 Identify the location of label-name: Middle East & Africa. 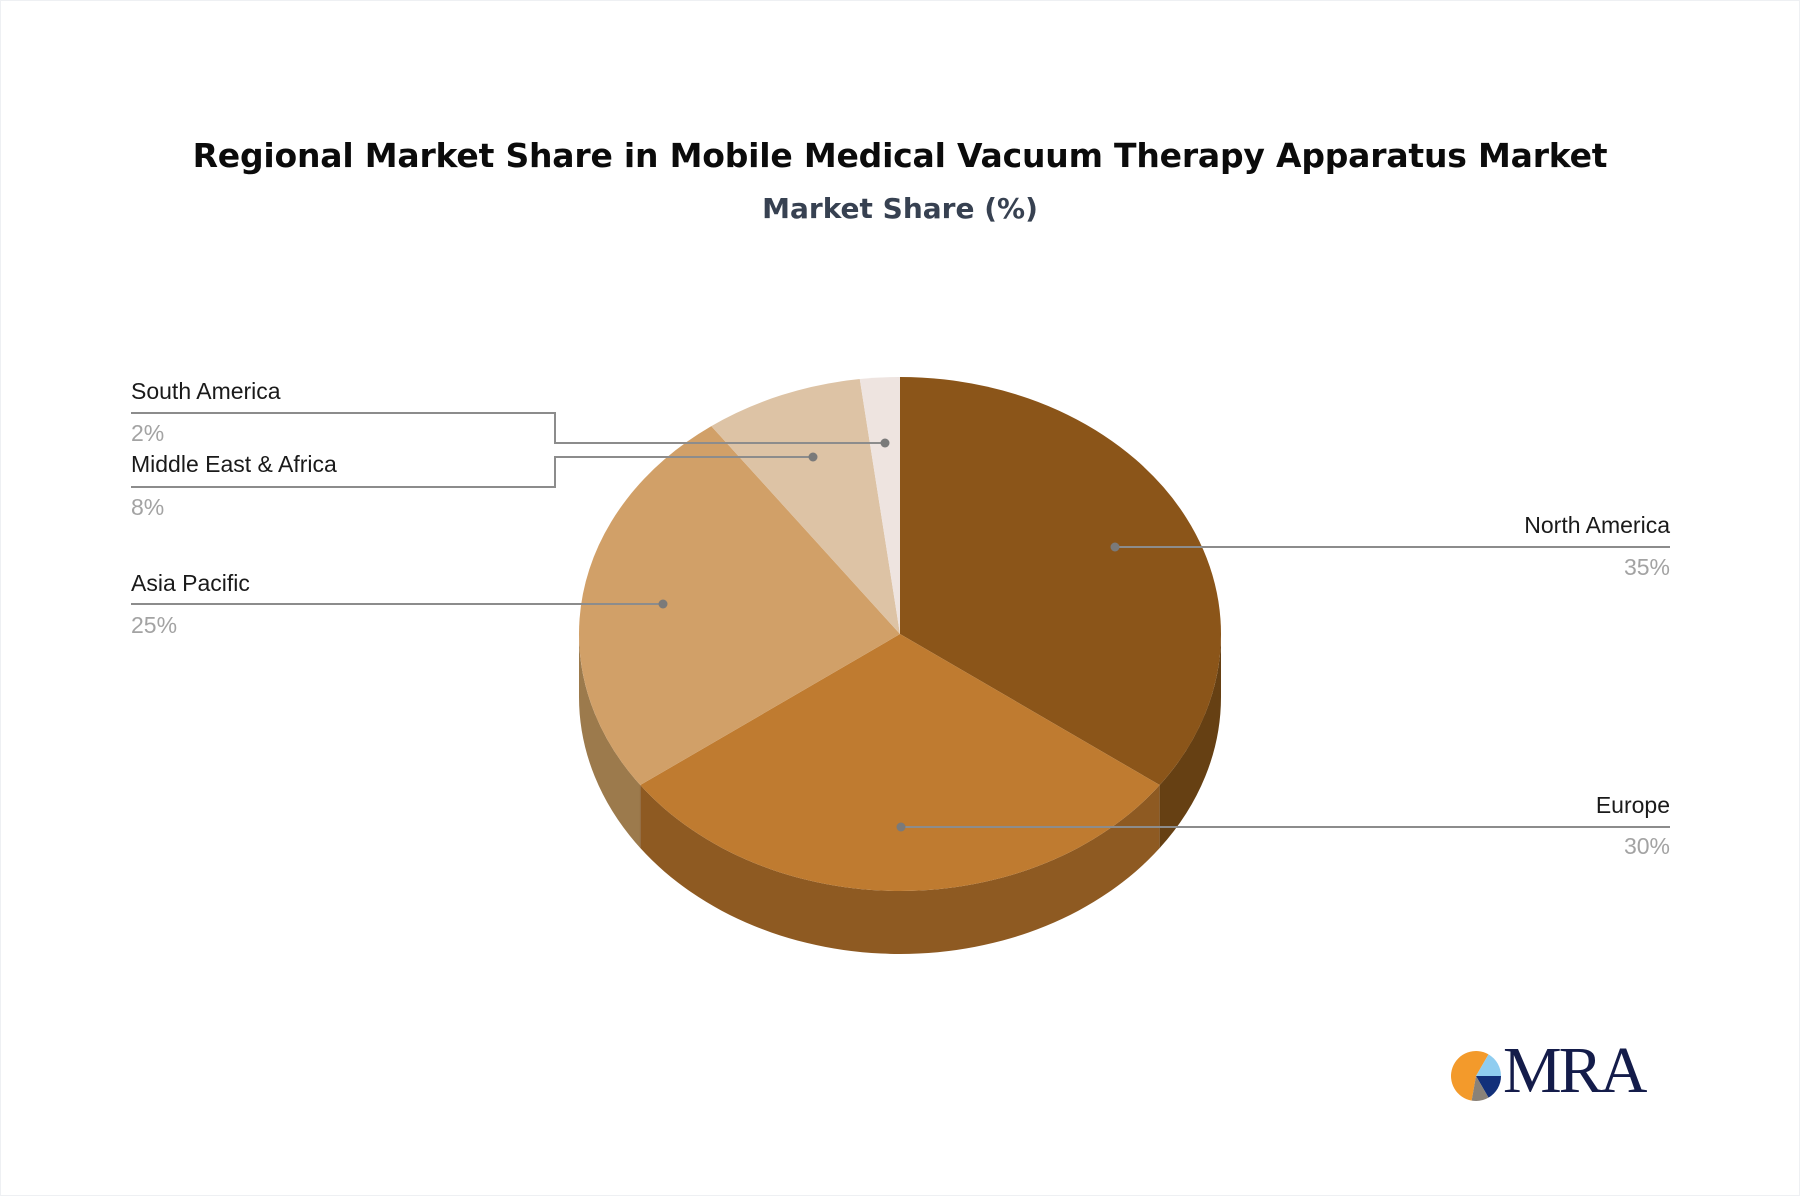
(234, 464).